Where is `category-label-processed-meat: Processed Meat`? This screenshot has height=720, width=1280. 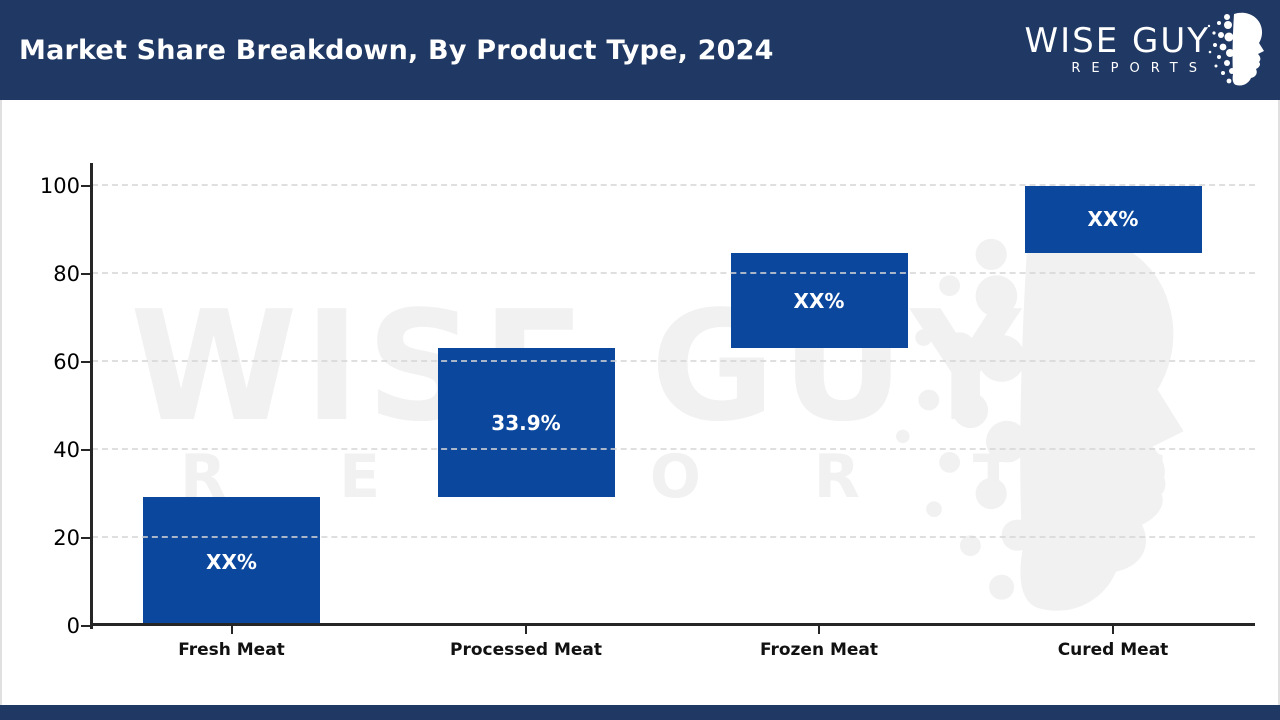 category-label-processed-meat: Processed Meat is located at coordinates (526, 650).